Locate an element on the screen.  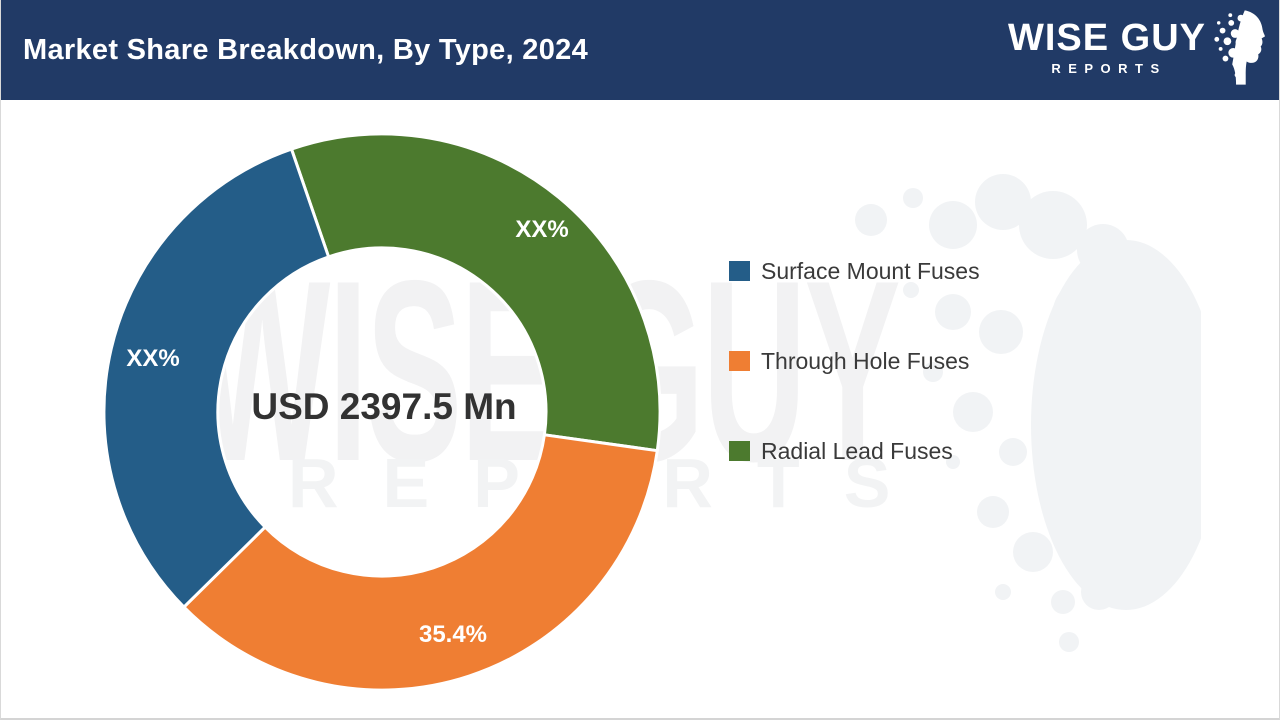
legend-item-through-hole-fuses: Through Hole Fuses is located at coordinates (854, 361).